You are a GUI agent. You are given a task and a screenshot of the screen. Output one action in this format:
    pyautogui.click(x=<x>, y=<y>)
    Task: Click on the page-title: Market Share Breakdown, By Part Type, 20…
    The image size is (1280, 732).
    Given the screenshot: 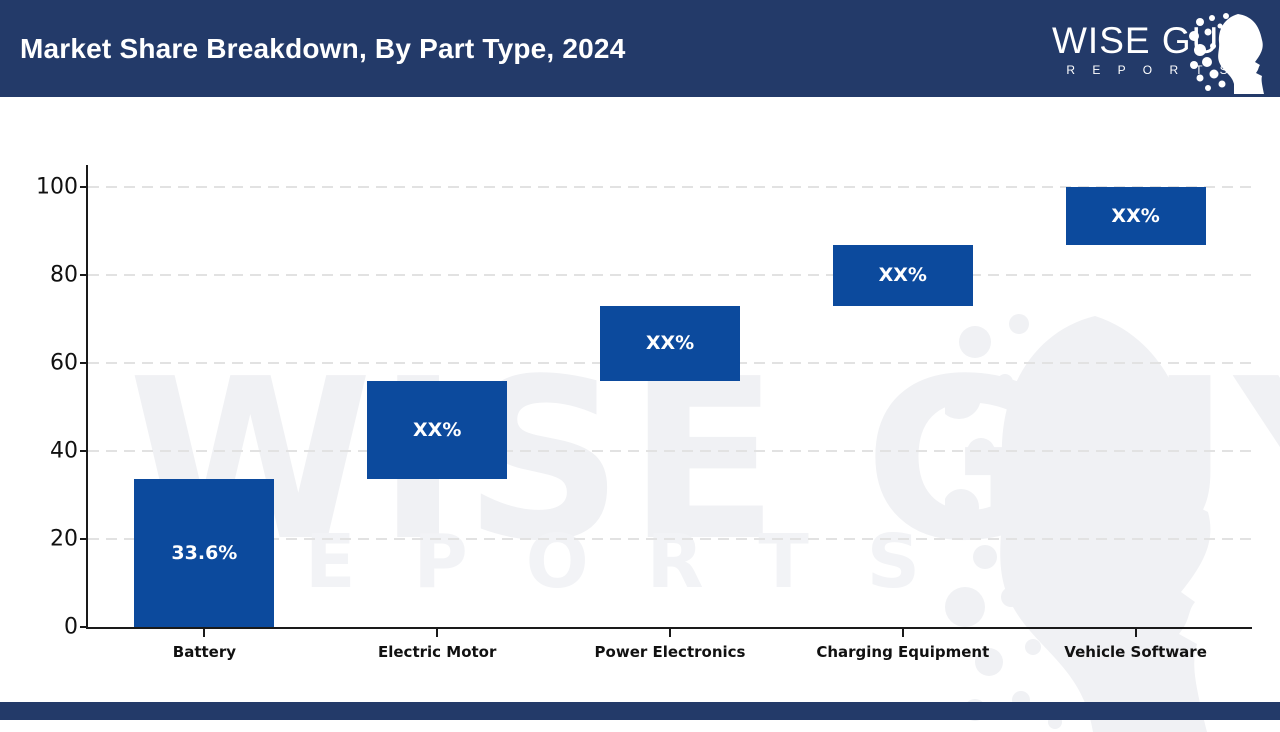 What is the action you would take?
    pyautogui.click(x=323, y=48)
    